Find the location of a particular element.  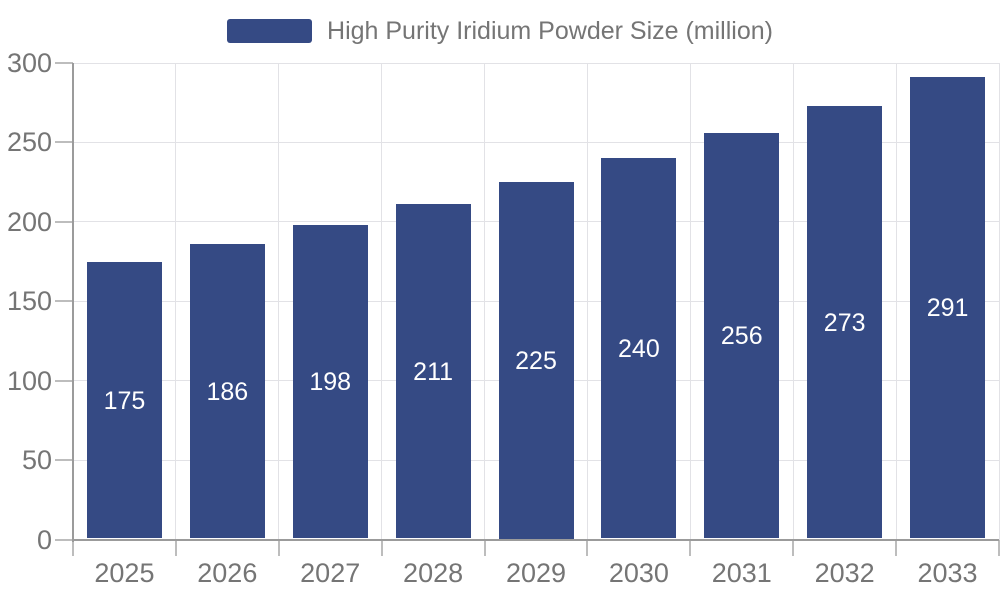

bar-value-label: 211 is located at coordinates (433, 371).